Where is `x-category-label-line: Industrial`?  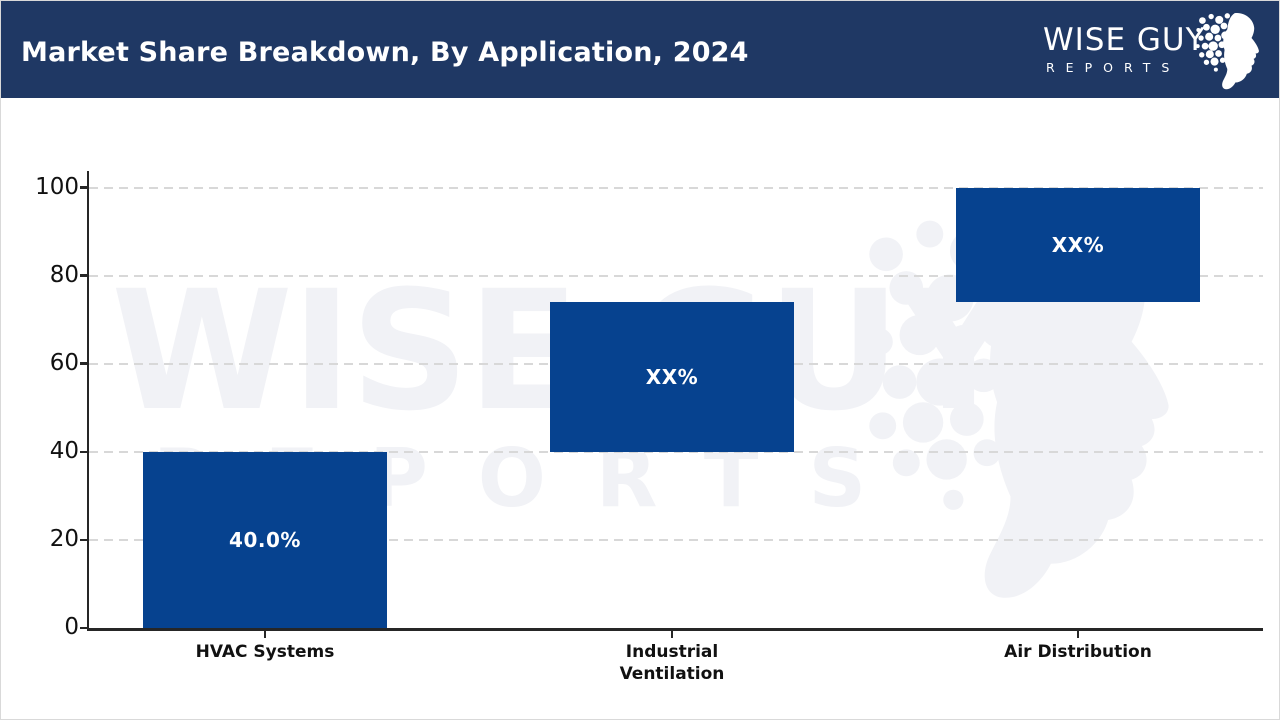
x-category-label-line: Industrial is located at coordinates (672, 652).